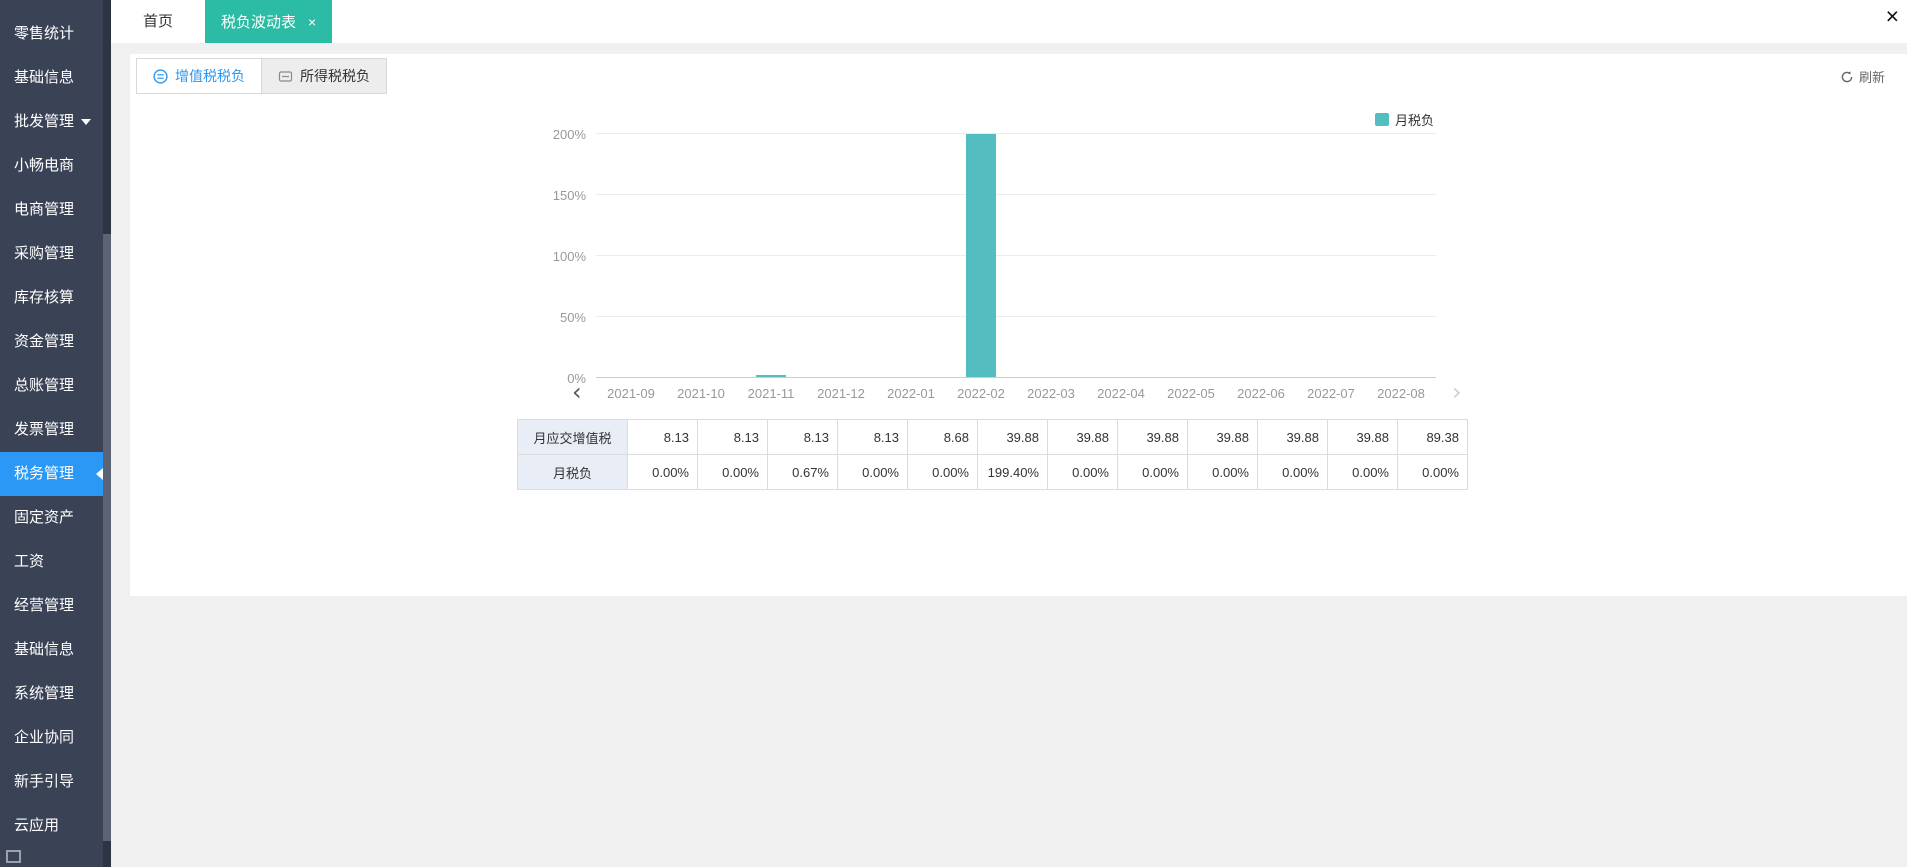  What do you see at coordinates (107, 537) in the screenshot?
I see `scrollbar-thumb` at bounding box center [107, 537].